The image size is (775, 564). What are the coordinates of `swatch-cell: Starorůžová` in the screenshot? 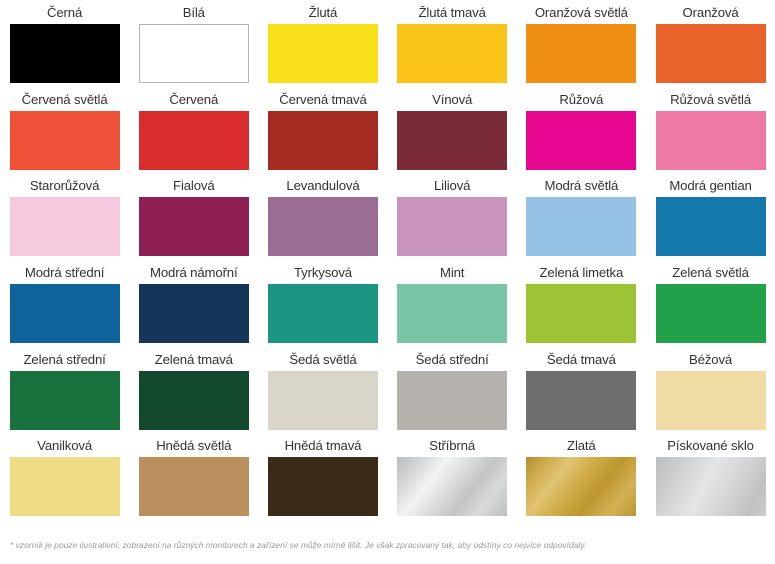 It's located at (64, 216).